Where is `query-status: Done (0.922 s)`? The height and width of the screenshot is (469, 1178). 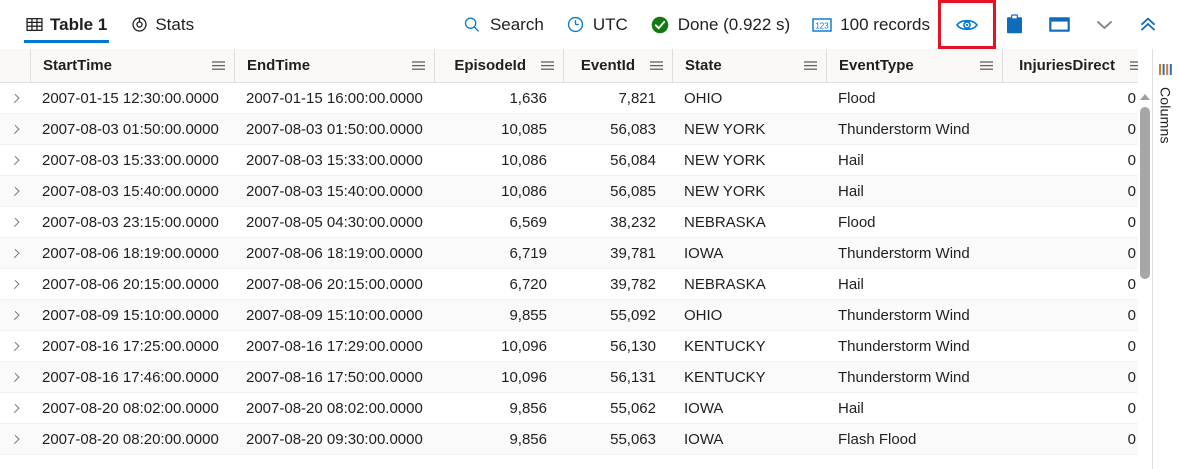 query-status: Done (0.922 s) is located at coordinates (720, 25).